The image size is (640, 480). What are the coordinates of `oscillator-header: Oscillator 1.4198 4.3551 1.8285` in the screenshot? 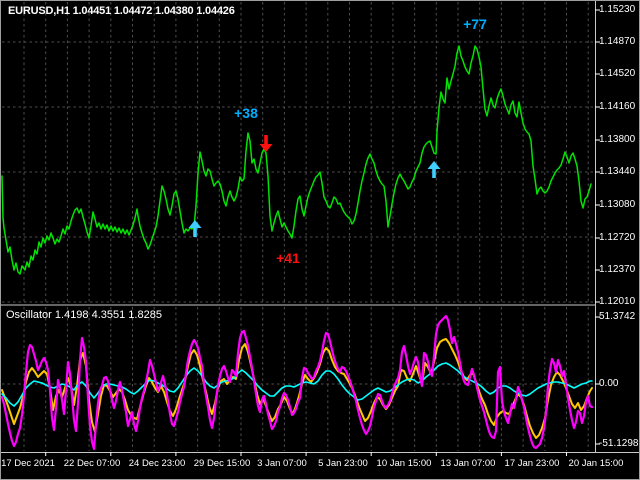 It's located at (84, 315).